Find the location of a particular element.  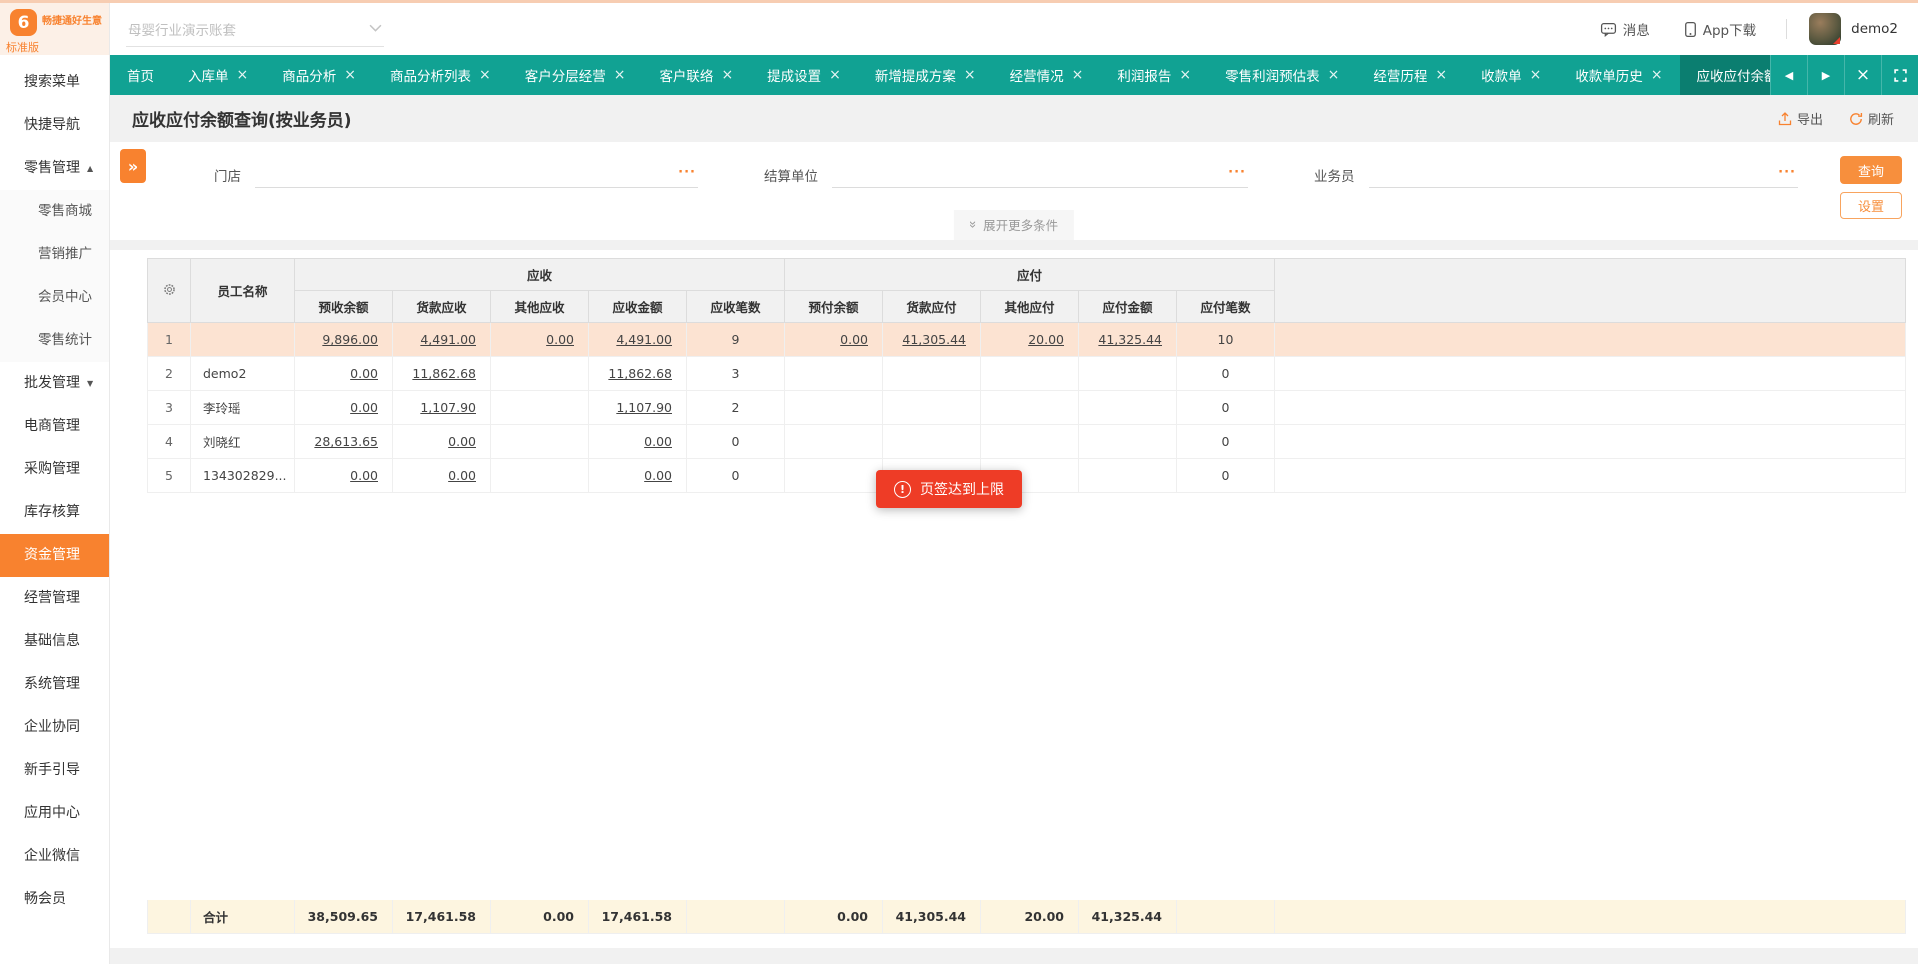

fullscreen-button is located at coordinates (1899, 75).